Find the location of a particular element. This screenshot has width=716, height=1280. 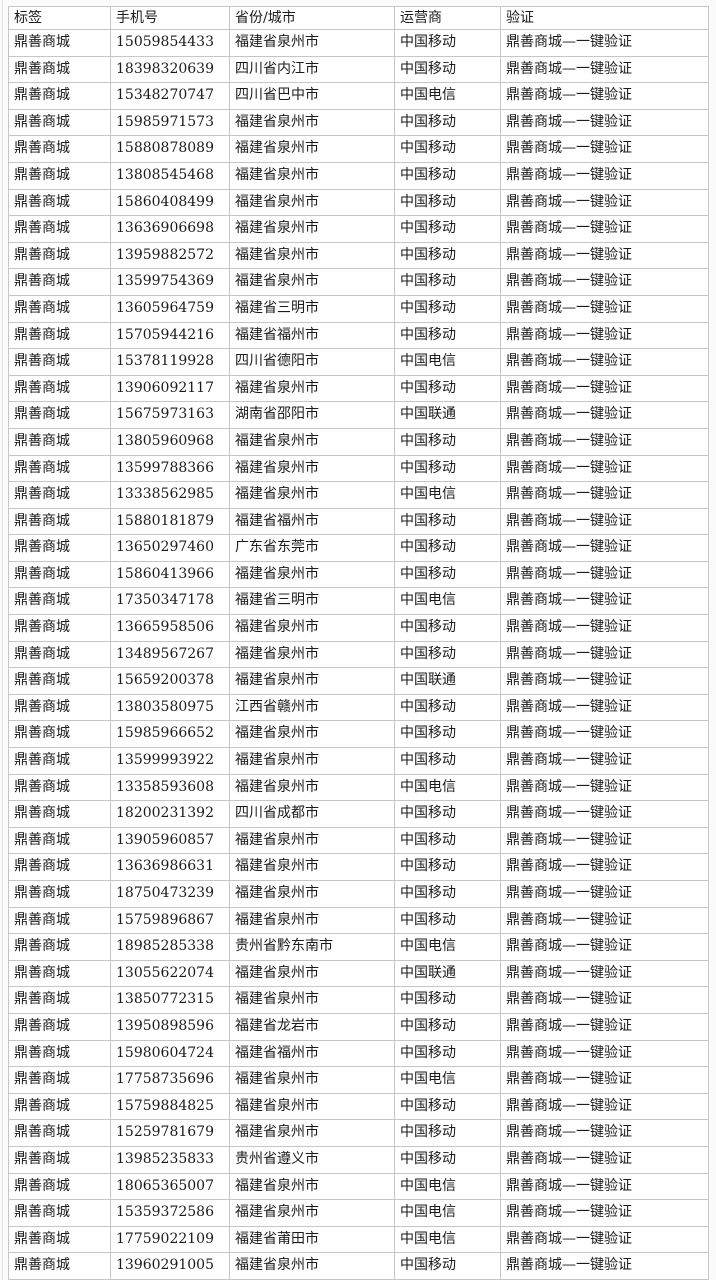

cell-phone: 18200231392 is located at coordinates (170, 814).